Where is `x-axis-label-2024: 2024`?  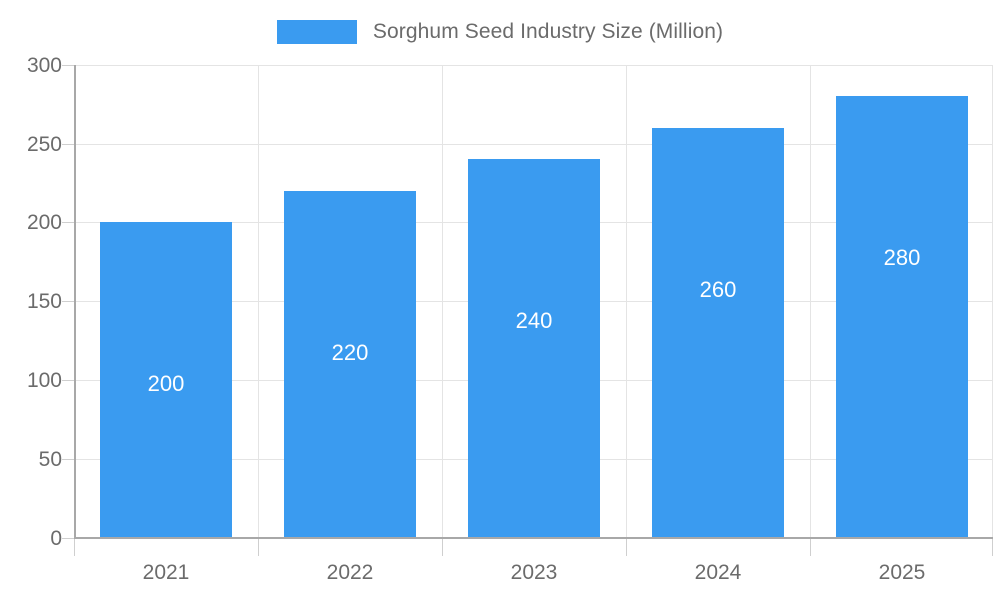
x-axis-label-2024: 2024 is located at coordinates (718, 572).